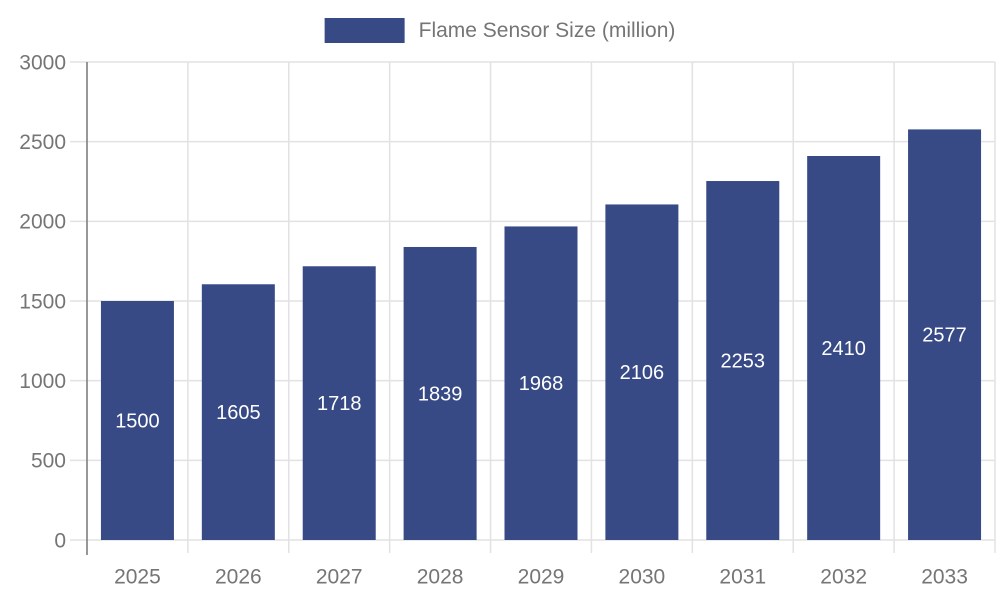 This screenshot has width=1000, height=600. I want to click on bar-value-label: 2106, so click(642, 373).